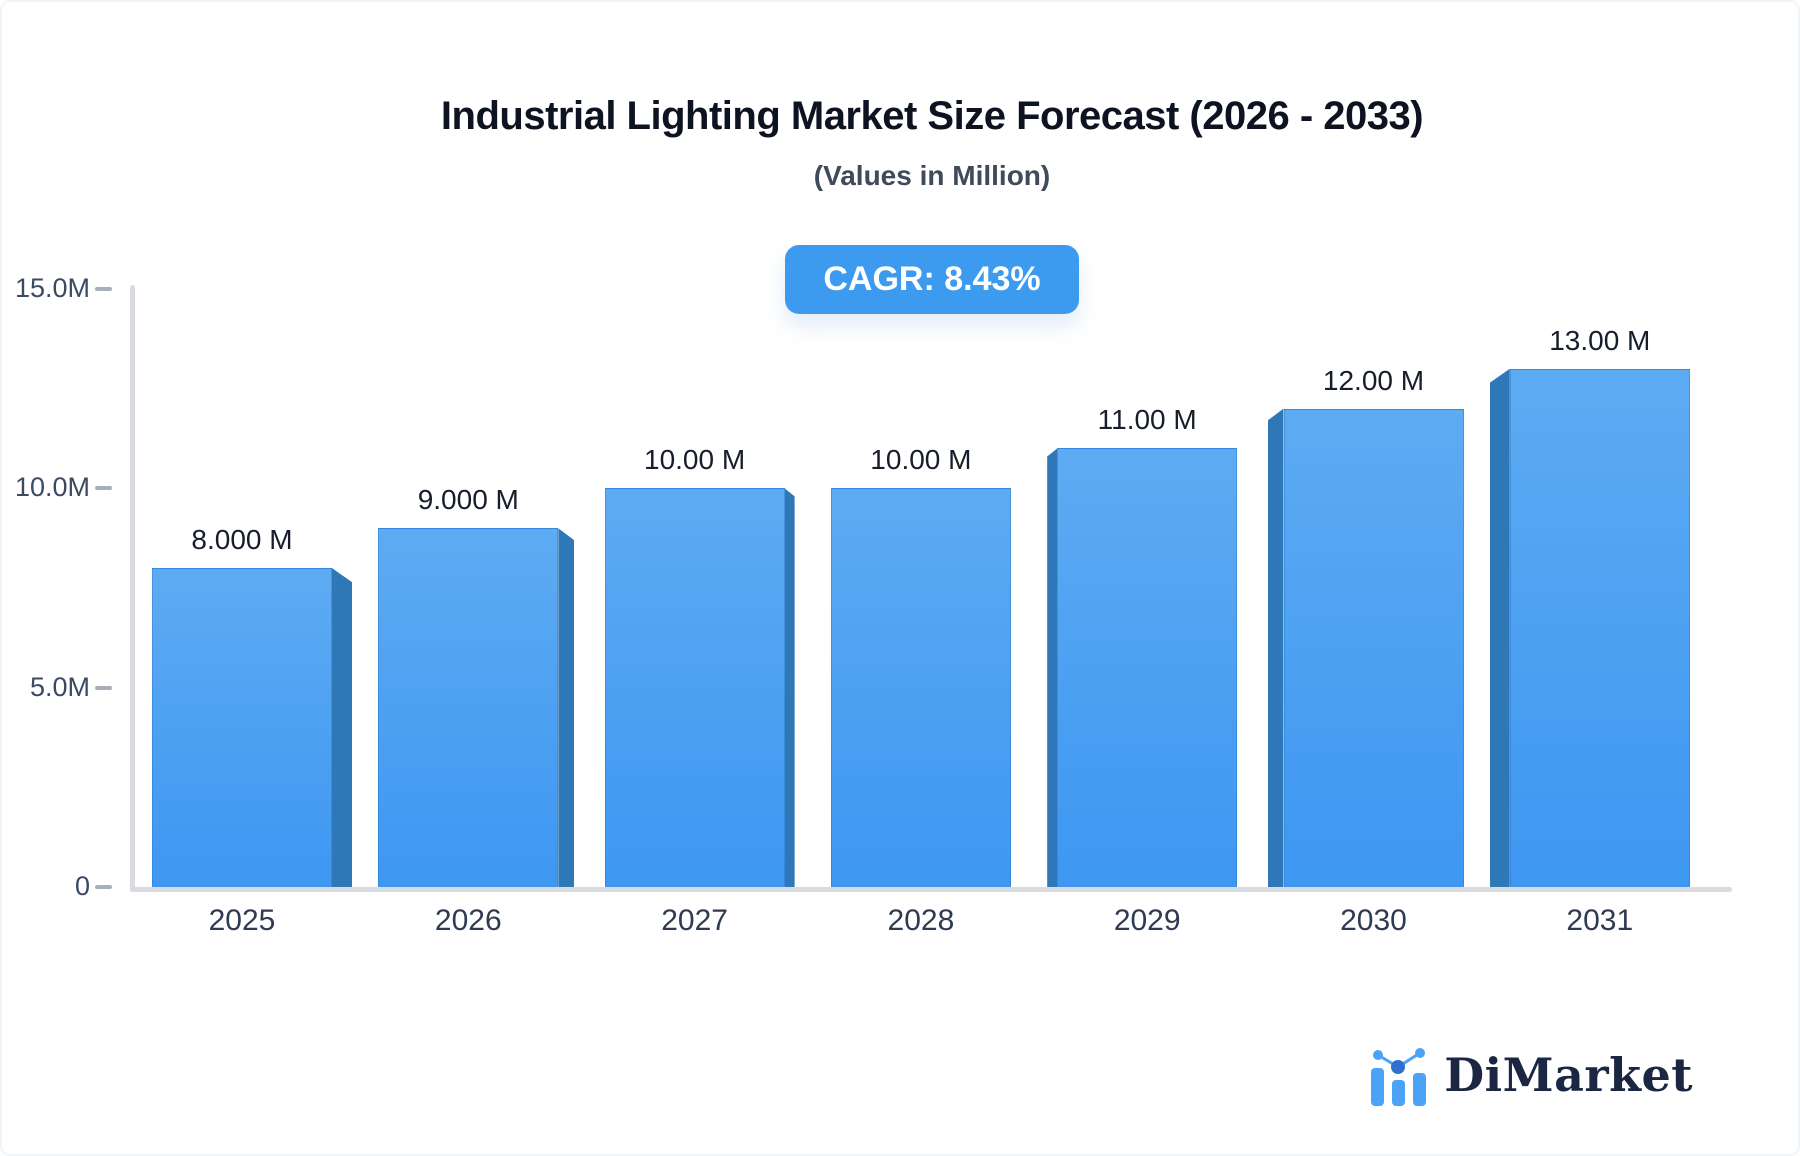 The width and height of the screenshot is (1800, 1156). I want to click on cagr-badge-row: CAGR: 8.43%, so click(932, 279).